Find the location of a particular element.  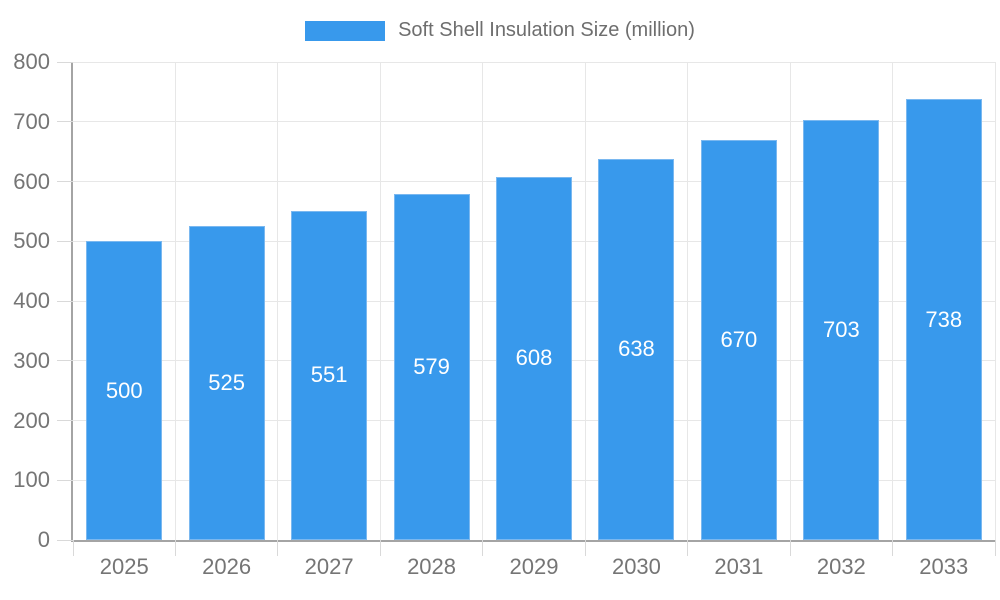

bar-value-label: 703 is located at coordinates (841, 329).